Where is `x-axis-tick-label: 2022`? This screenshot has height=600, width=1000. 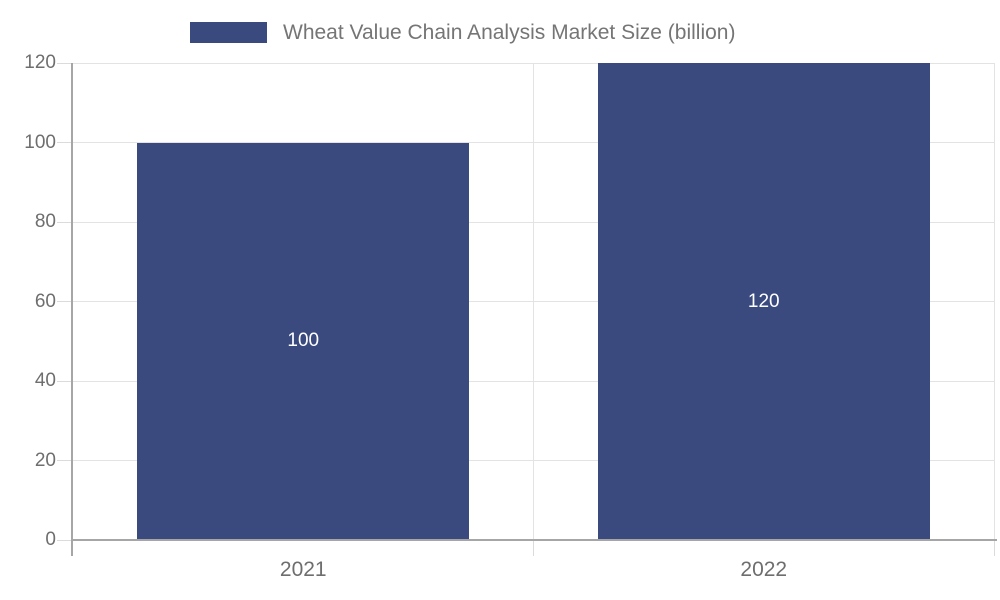
x-axis-tick-label: 2022 is located at coordinates (764, 569).